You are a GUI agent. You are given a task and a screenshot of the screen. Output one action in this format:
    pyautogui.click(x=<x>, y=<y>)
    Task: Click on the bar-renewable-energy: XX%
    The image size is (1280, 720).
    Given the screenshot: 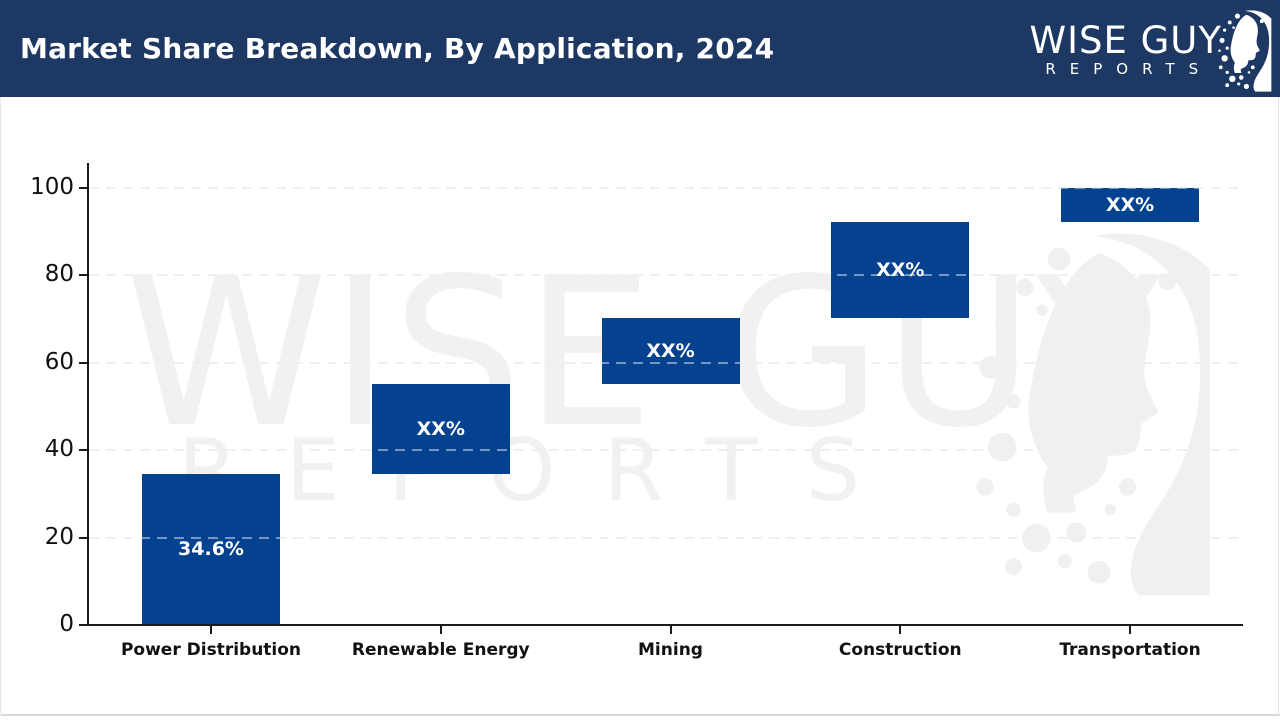 What is the action you would take?
    pyautogui.click(x=440, y=428)
    